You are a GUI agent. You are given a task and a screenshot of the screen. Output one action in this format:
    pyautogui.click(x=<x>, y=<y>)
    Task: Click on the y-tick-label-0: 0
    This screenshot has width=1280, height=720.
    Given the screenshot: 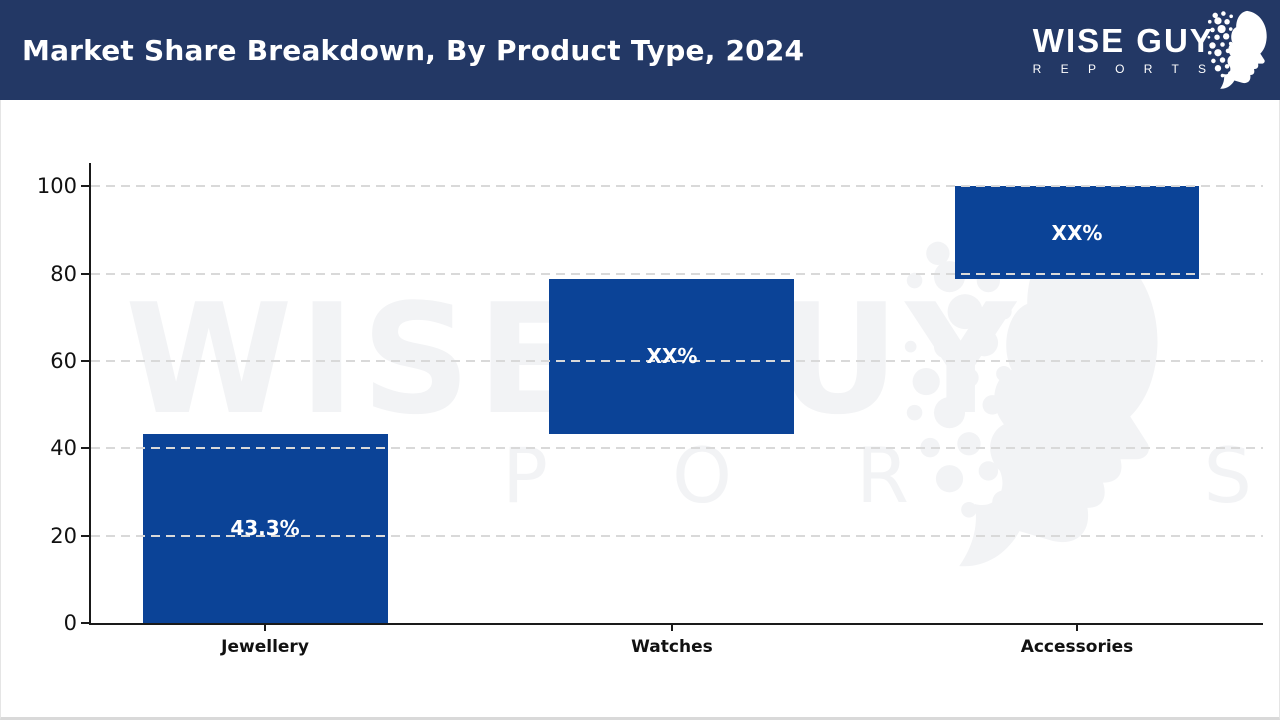 What is the action you would take?
    pyautogui.click(x=70, y=623)
    